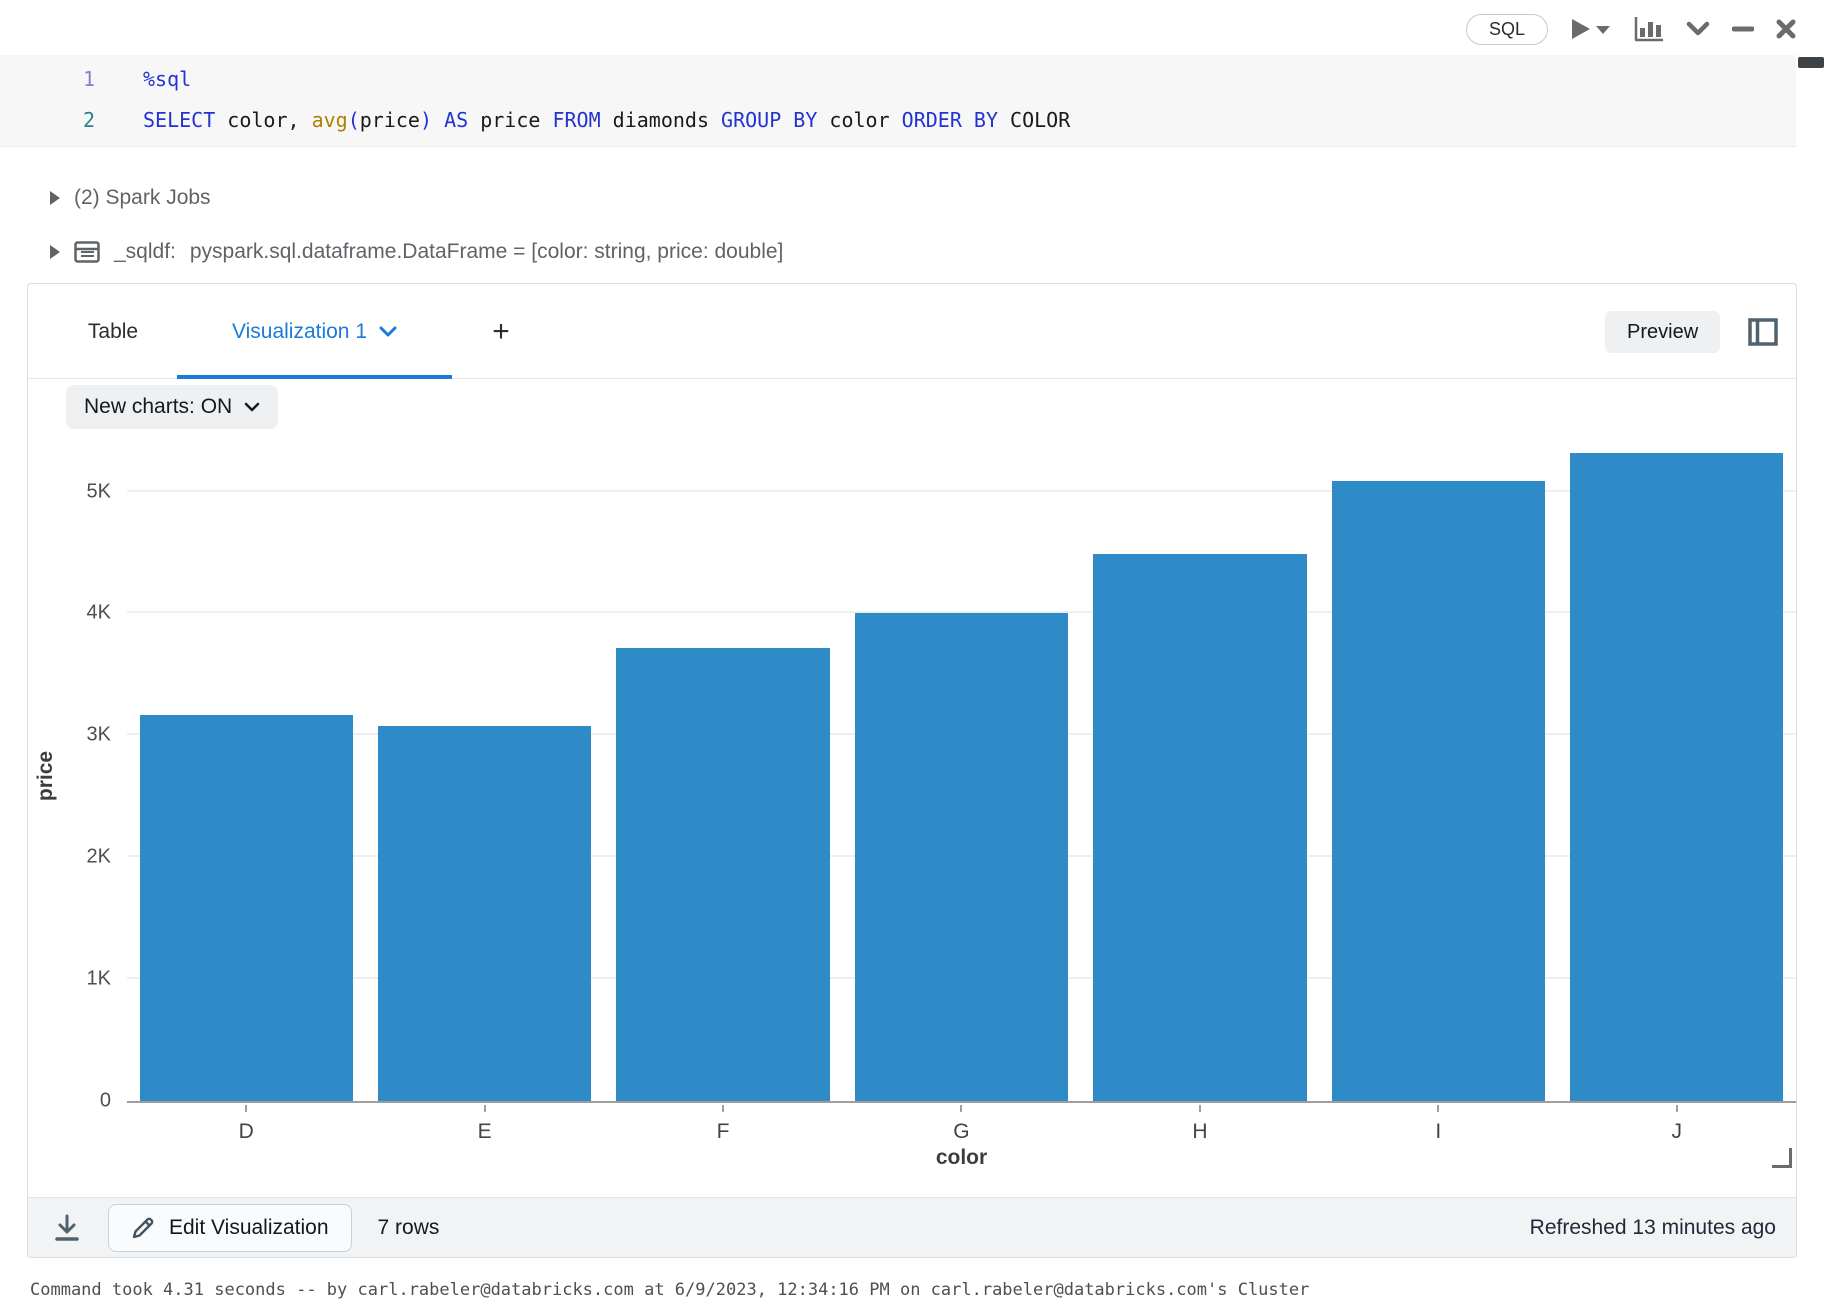 The image size is (1824, 1312). I want to click on download-icon, so click(67, 1227).